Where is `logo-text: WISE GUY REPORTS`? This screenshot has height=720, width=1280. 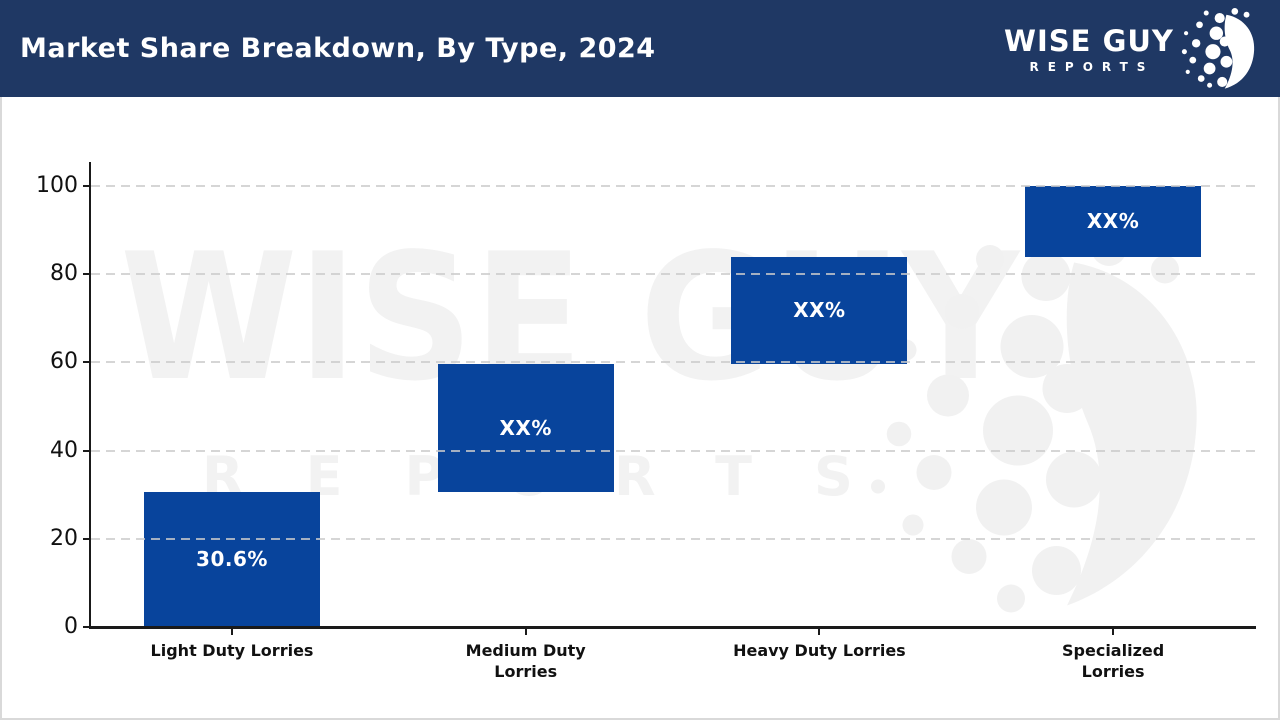 logo-text: WISE GUY REPORTS is located at coordinates (1089, 48).